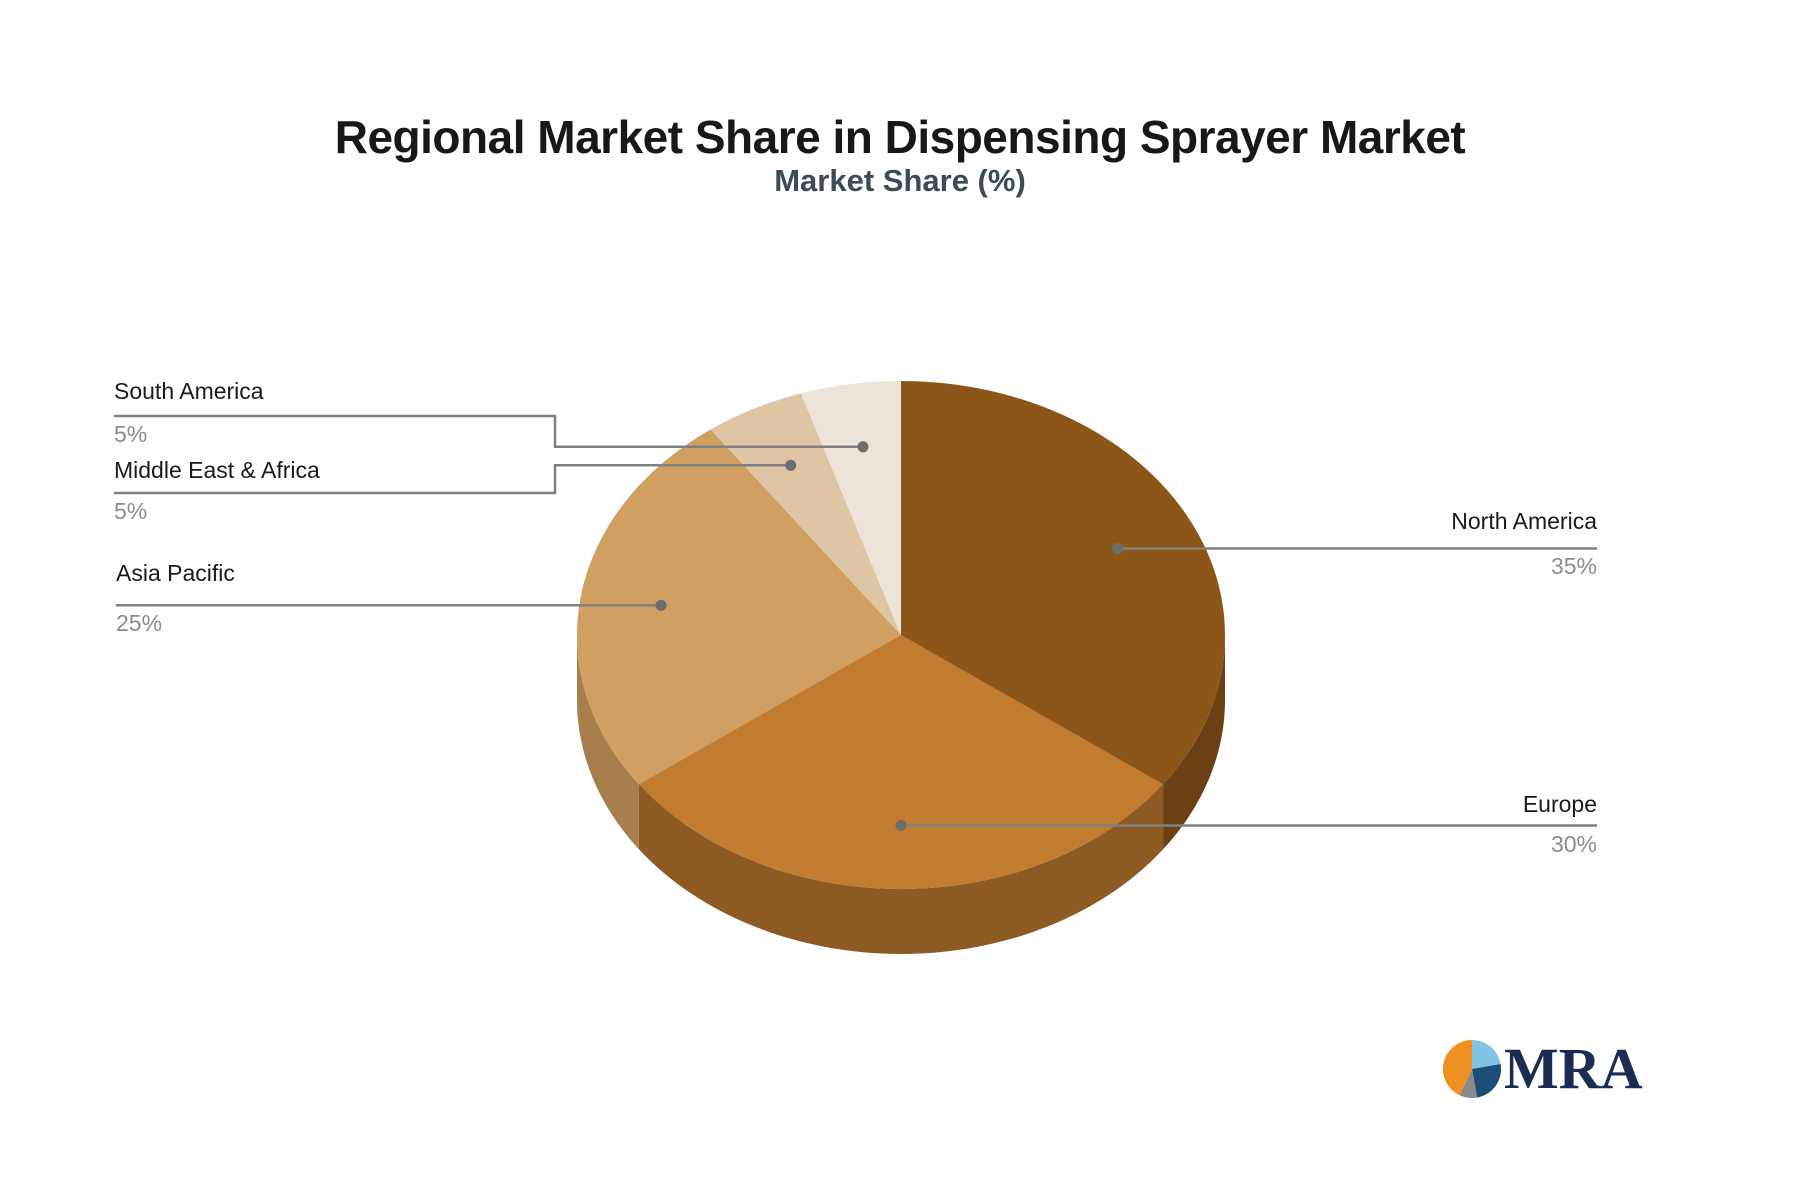 This screenshot has width=1800, height=1196. I want to click on slice-value-asia-pacific: 25%, so click(139, 623).